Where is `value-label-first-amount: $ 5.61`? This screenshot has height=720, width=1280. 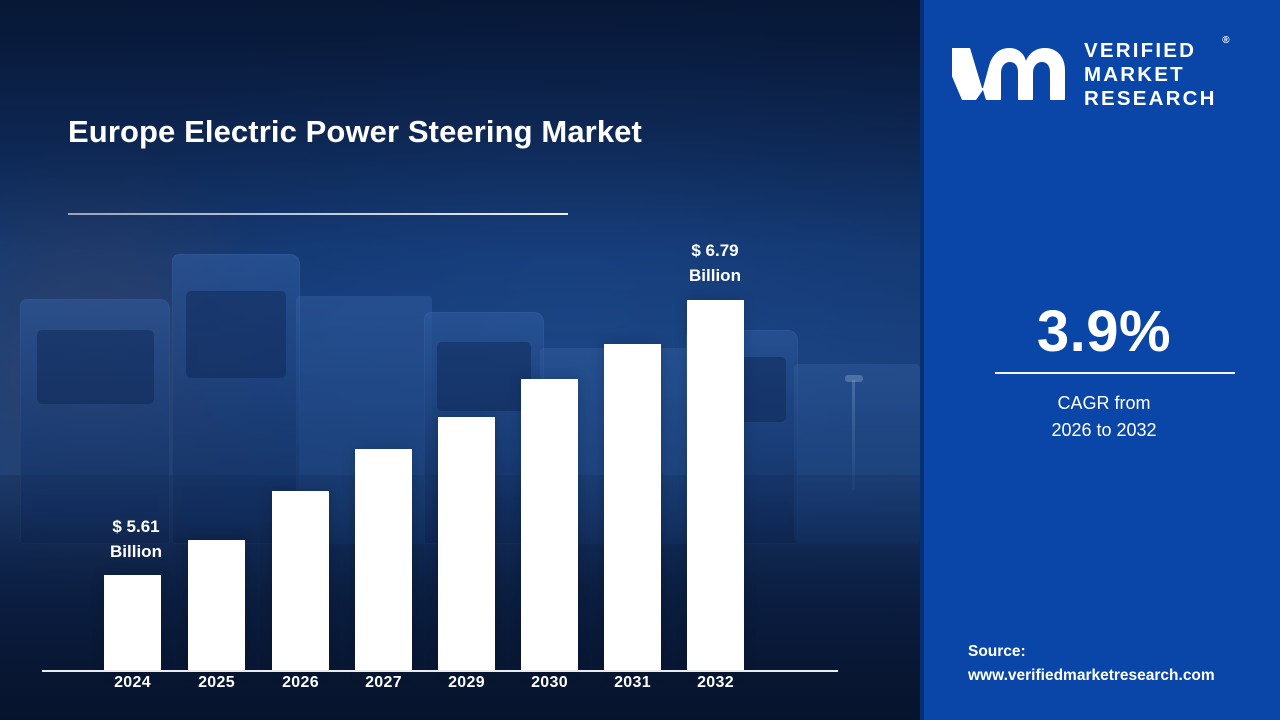 value-label-first-amount: $ 5.61 is located at coordinates (136, 526).